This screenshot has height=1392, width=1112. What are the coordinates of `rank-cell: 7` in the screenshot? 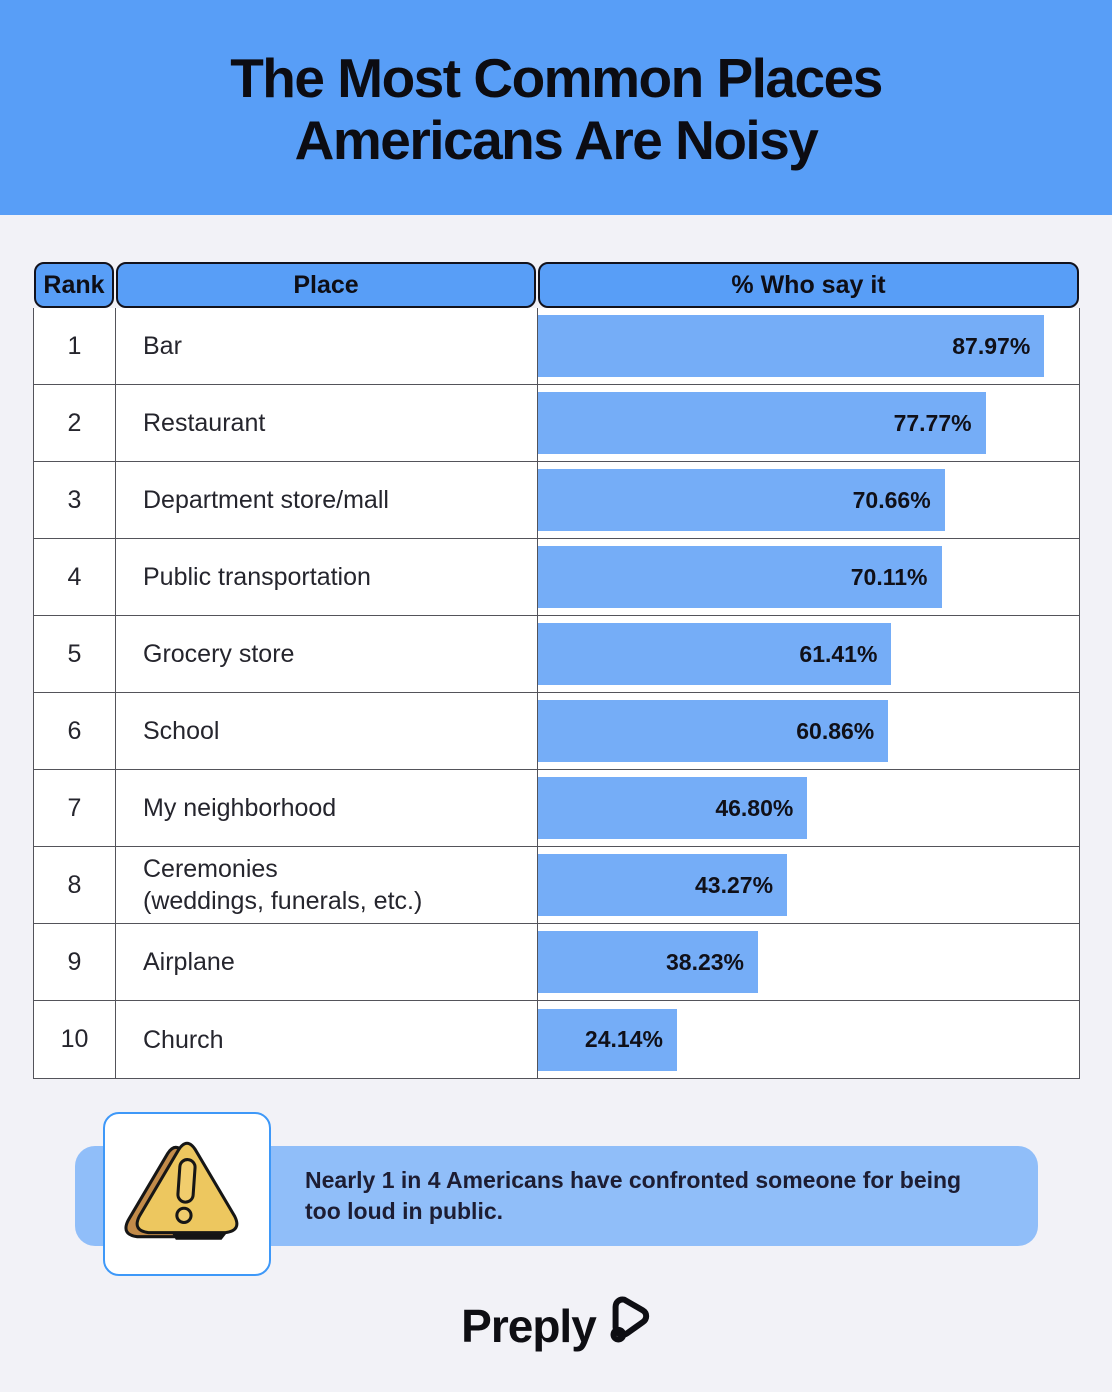 It's located at (75, 808).